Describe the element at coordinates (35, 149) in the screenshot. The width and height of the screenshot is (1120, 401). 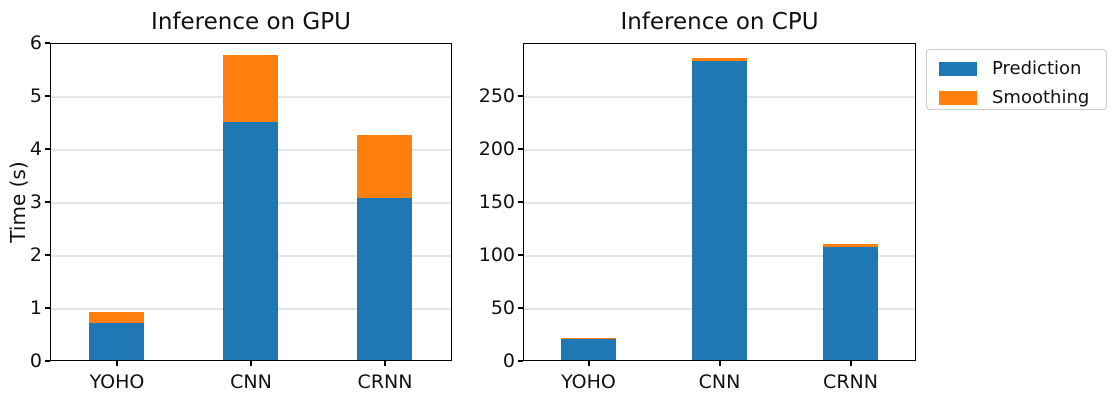
I see `y-tick-label: 4` at that location.